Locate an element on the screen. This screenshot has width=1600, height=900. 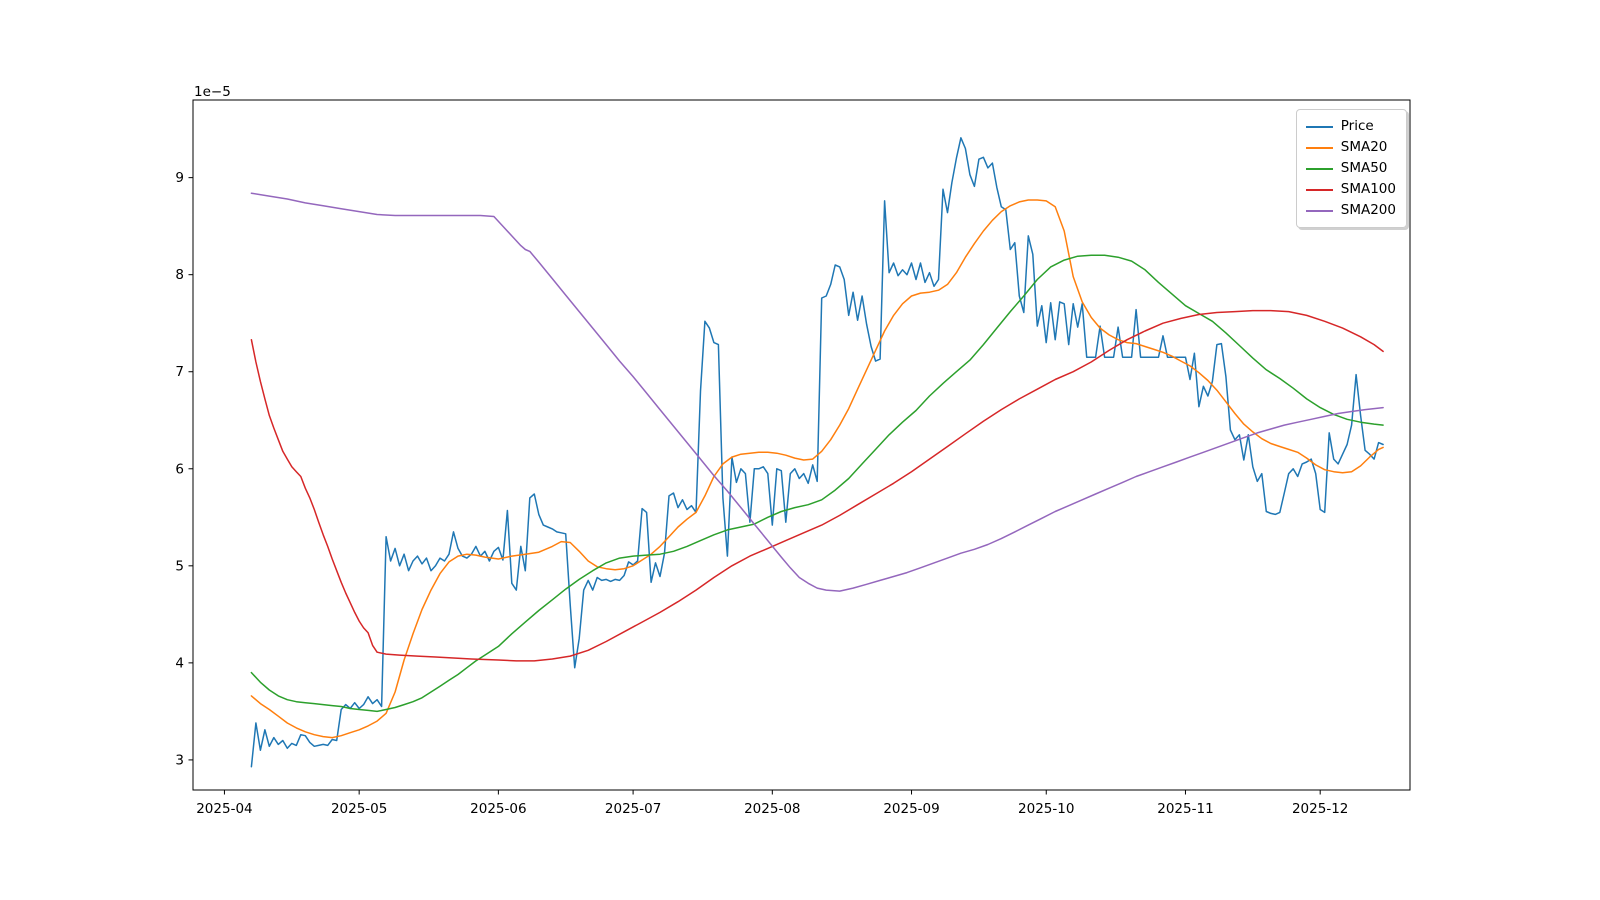
legend-line-sample-sma20 is located at coordinates (1319, 147).